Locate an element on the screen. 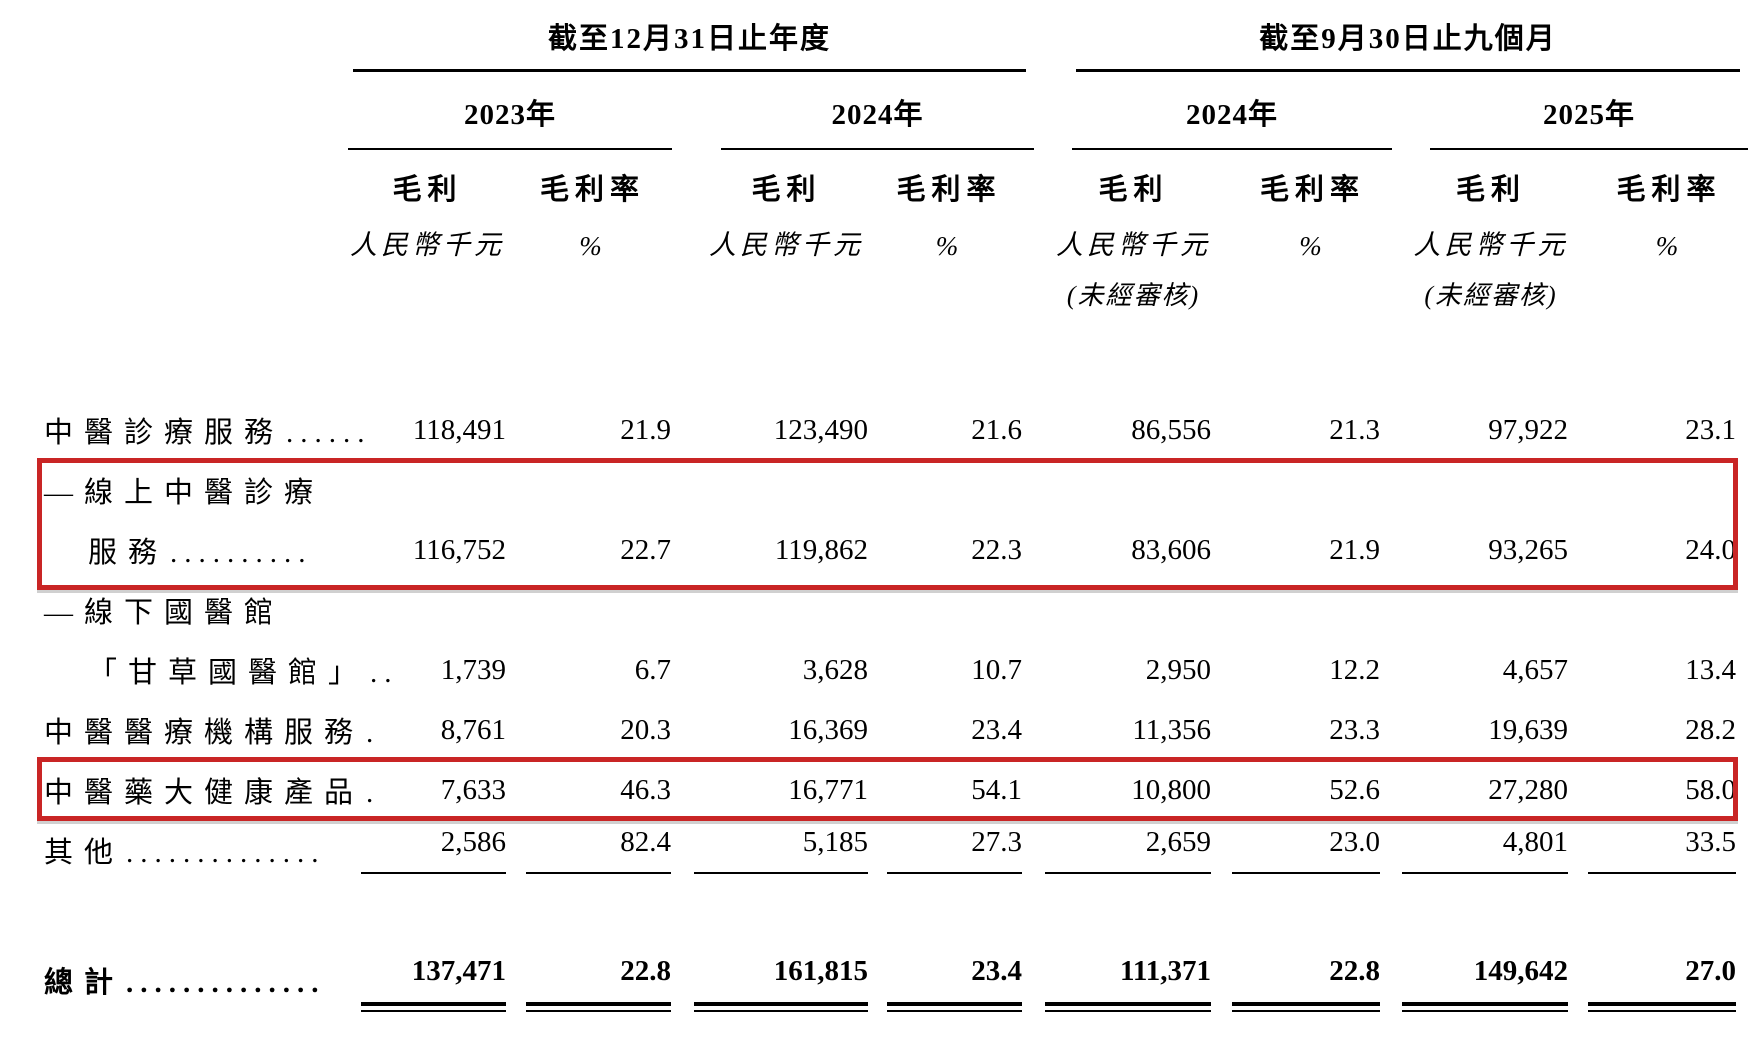  value-cell: 6.7 is located at coordinates (652, 669).